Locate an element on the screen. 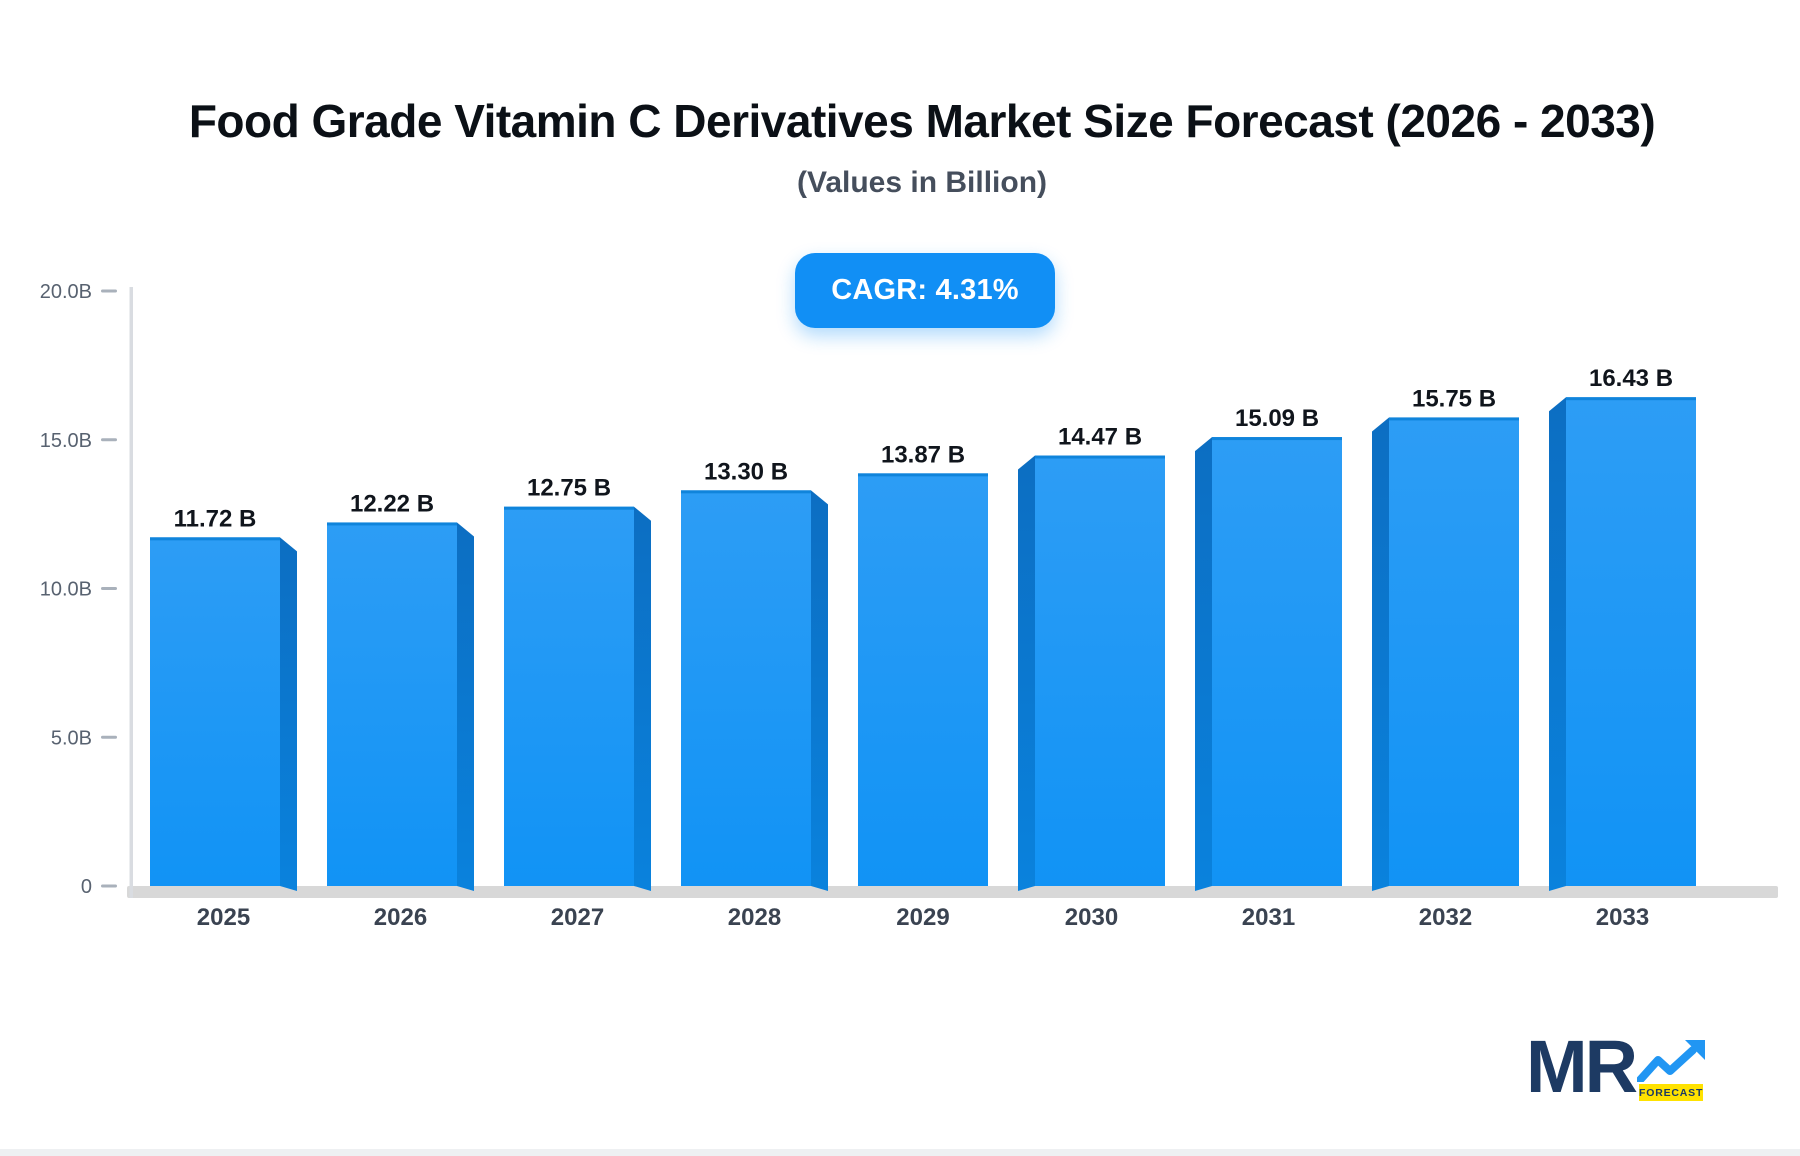 This screenshot has width=1800, height=1156. y-tick-5.0B is located at coordinates (109, 737).